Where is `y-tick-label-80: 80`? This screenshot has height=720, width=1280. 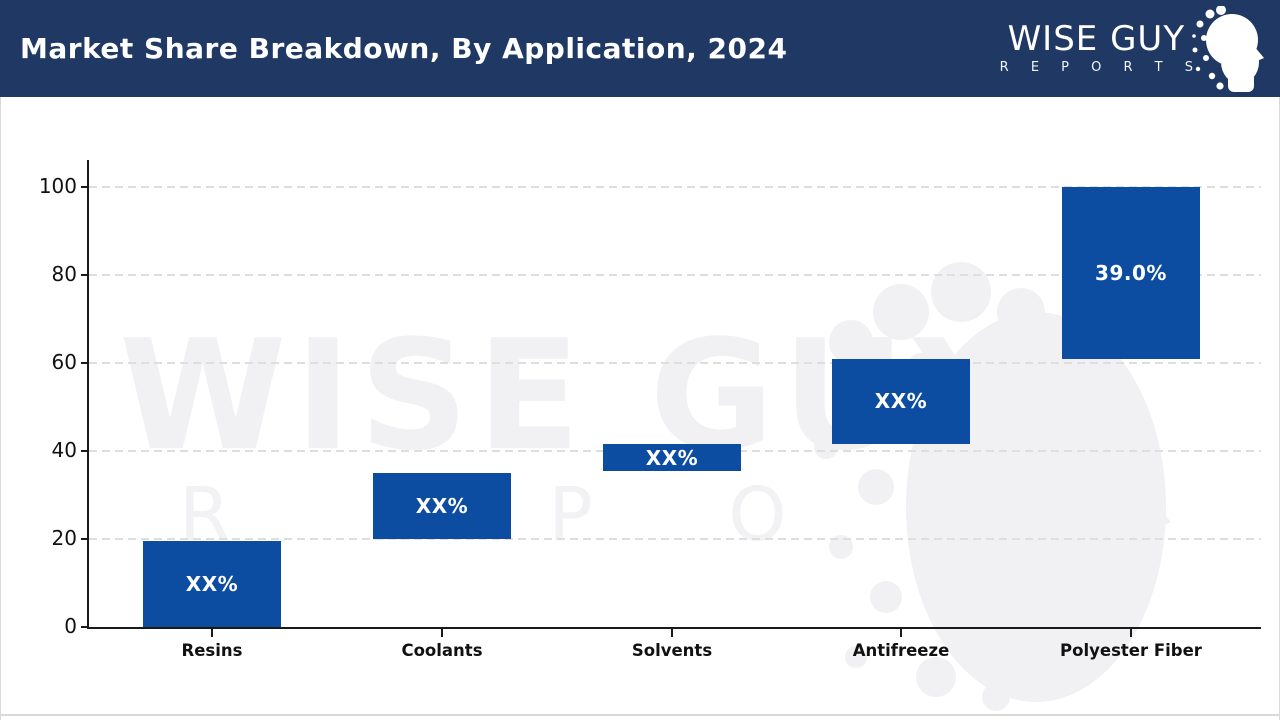 y-tick-label-80: 80 is located at coordinates (64, 274).